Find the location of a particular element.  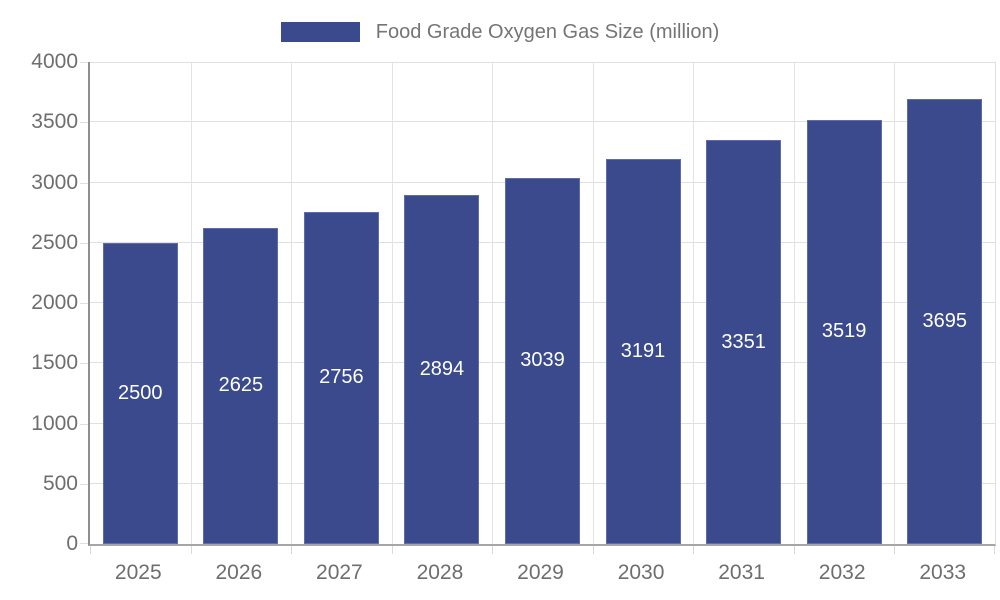

bar-value-label: 2756 is located at coordinates (341, 377).